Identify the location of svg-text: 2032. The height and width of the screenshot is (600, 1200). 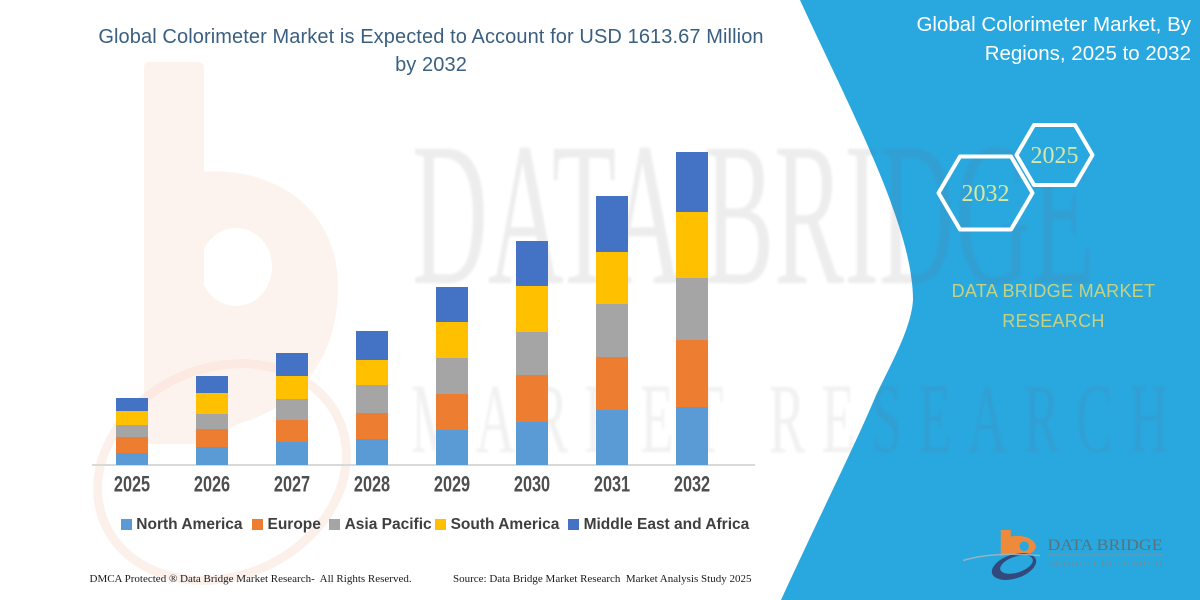
(986, 194).